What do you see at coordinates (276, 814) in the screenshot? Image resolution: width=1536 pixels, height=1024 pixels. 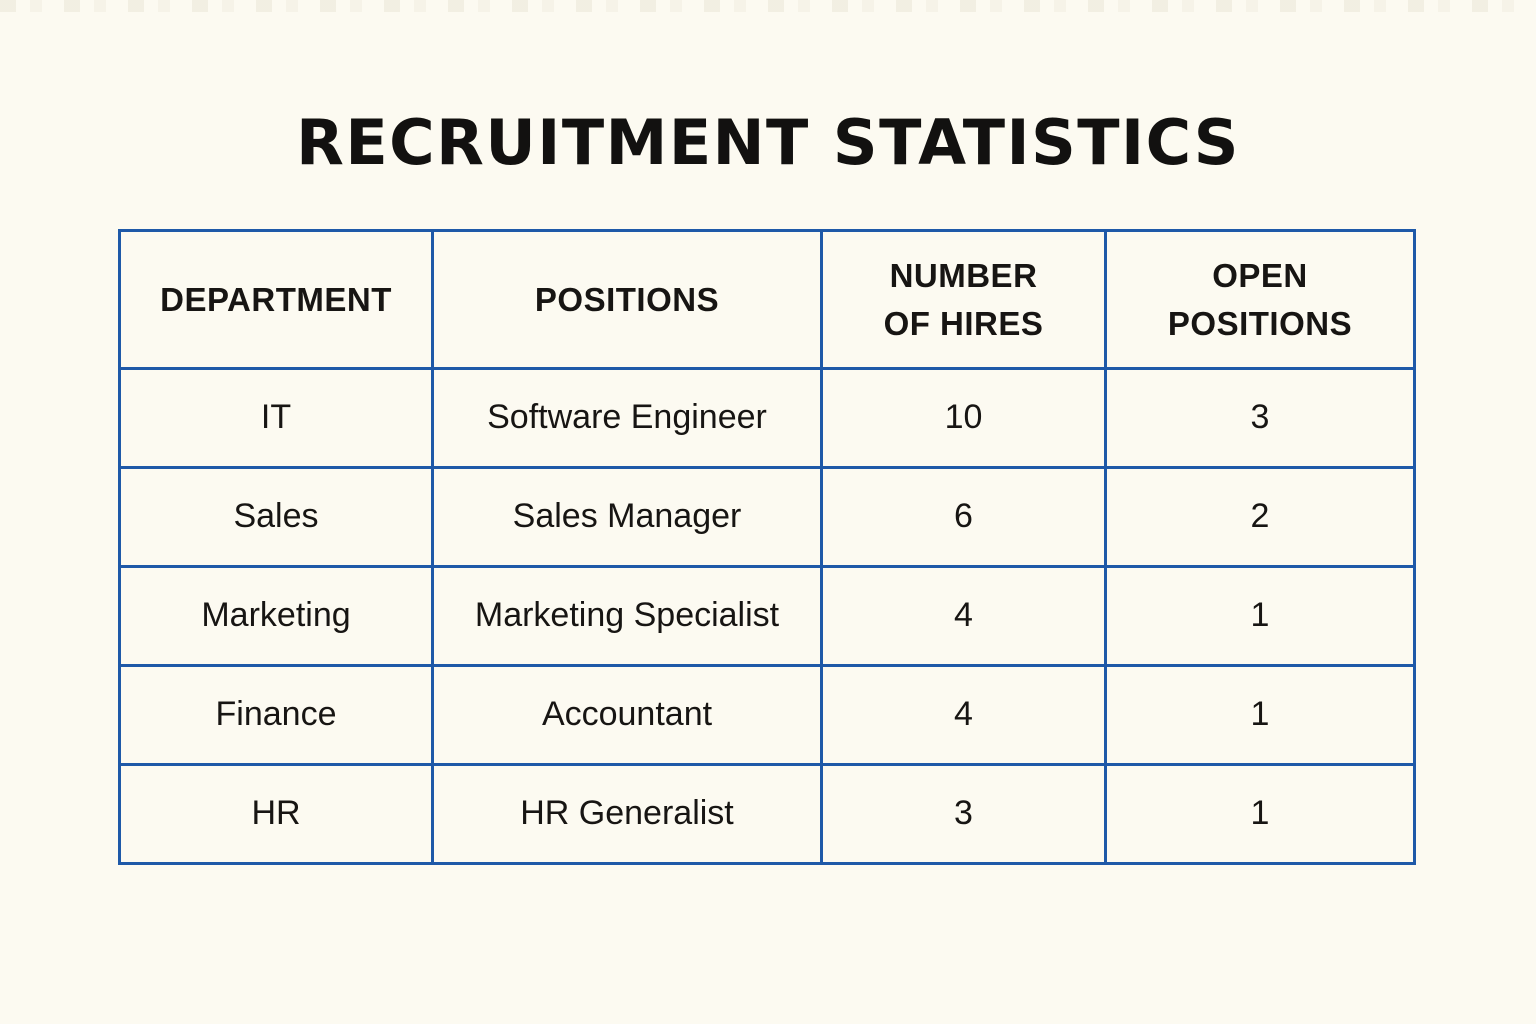 I see `cell-department: HR` at bounding box center [276, 814].